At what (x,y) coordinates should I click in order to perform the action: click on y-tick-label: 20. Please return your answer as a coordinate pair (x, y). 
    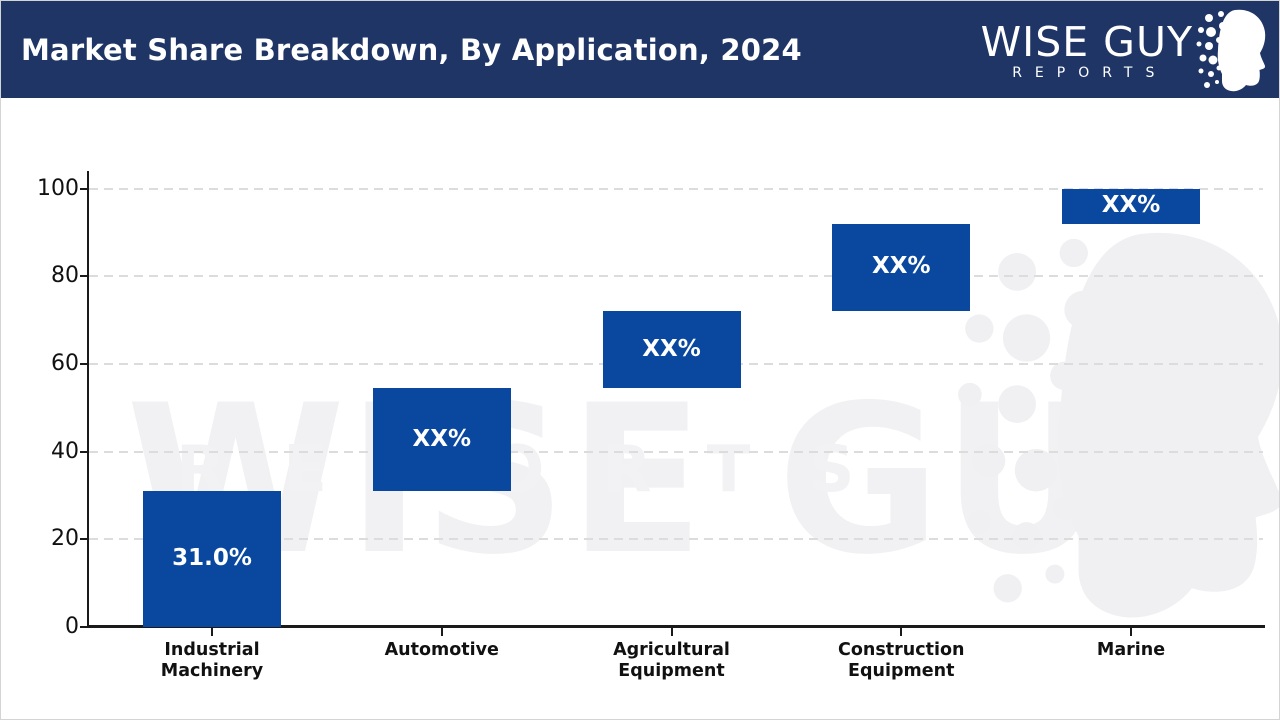
    Looking at the image, I should click on (65, 539).